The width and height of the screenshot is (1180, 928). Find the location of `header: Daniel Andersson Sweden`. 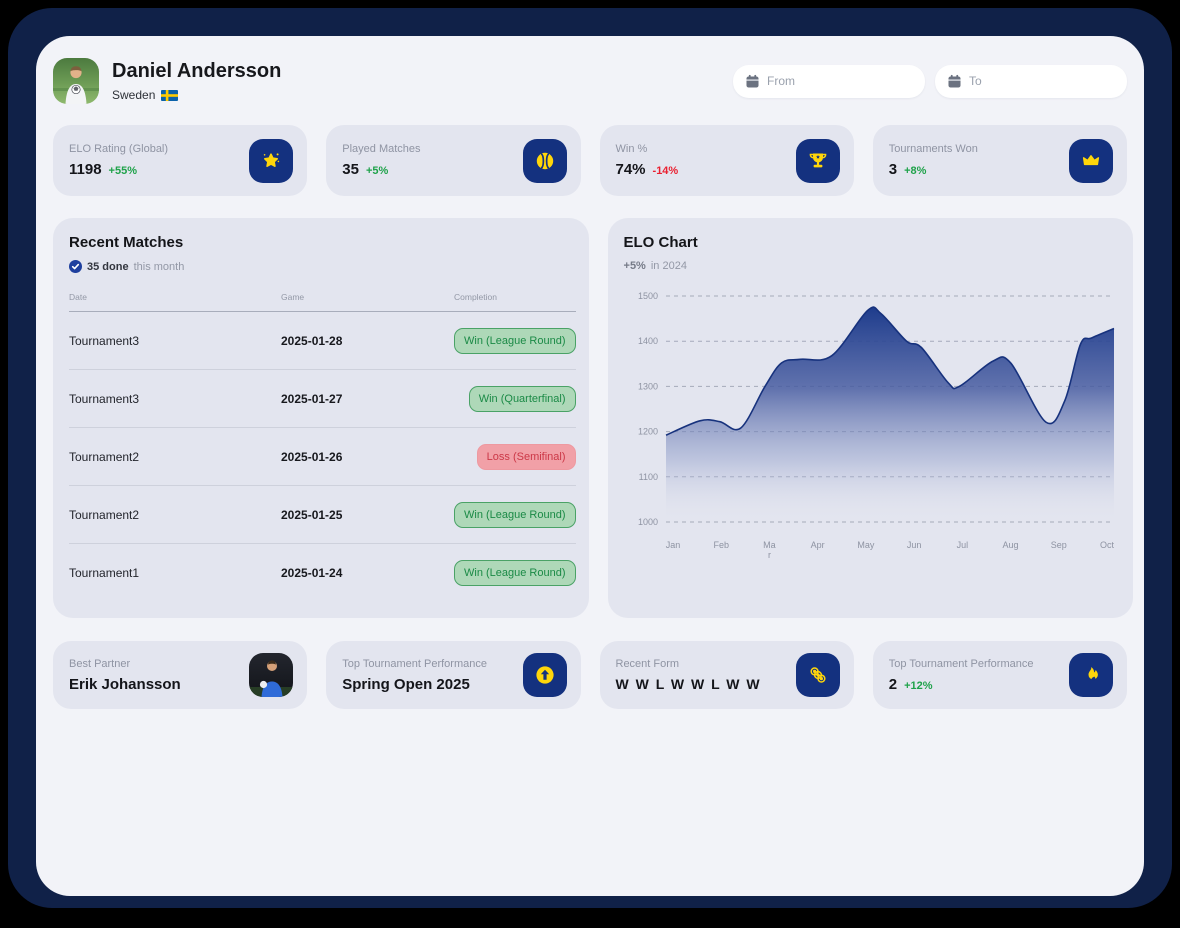

header: Daniel Andersson Sweden is located at coordinates (590, 81).